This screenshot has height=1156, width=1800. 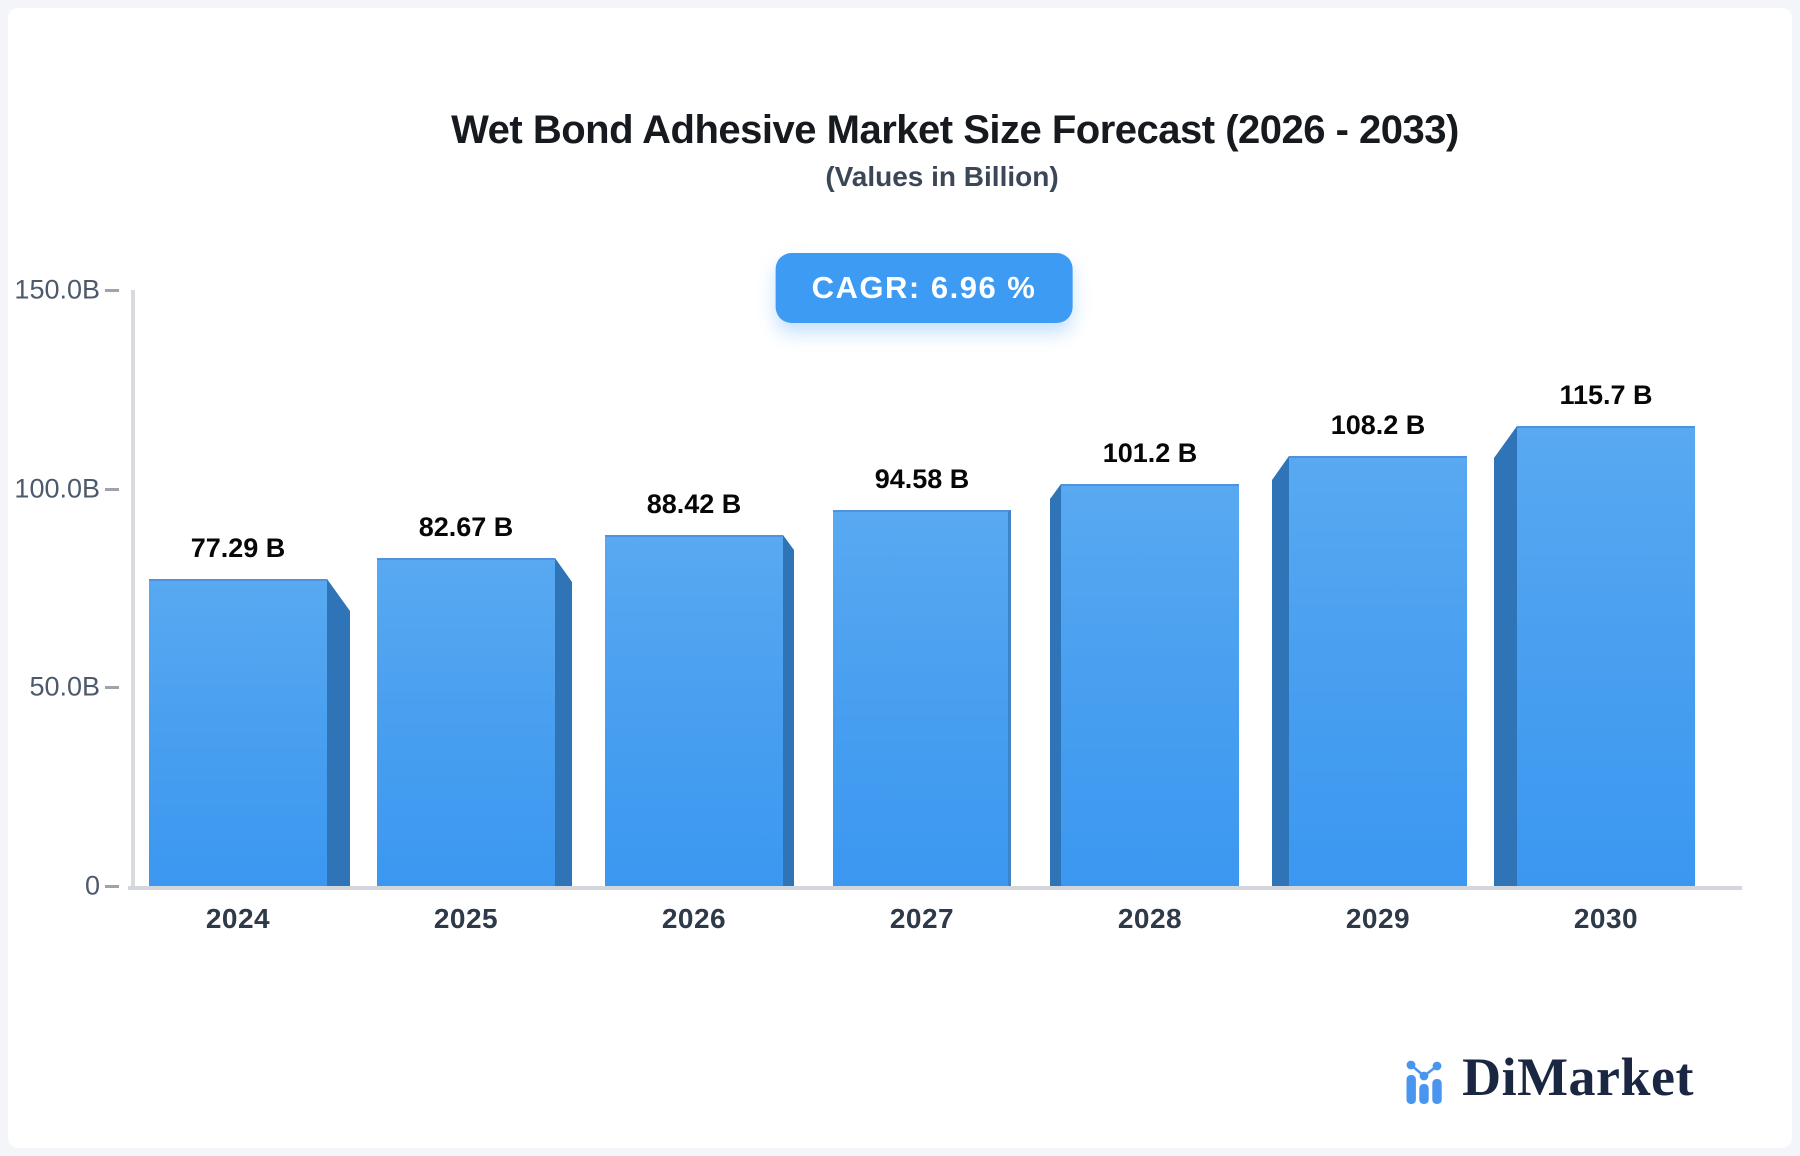 What do you see at coordinates (1378, 425) in the screenshot?
I see `bar-value-label: 108.2 B` at bounding box center [1378, 425].